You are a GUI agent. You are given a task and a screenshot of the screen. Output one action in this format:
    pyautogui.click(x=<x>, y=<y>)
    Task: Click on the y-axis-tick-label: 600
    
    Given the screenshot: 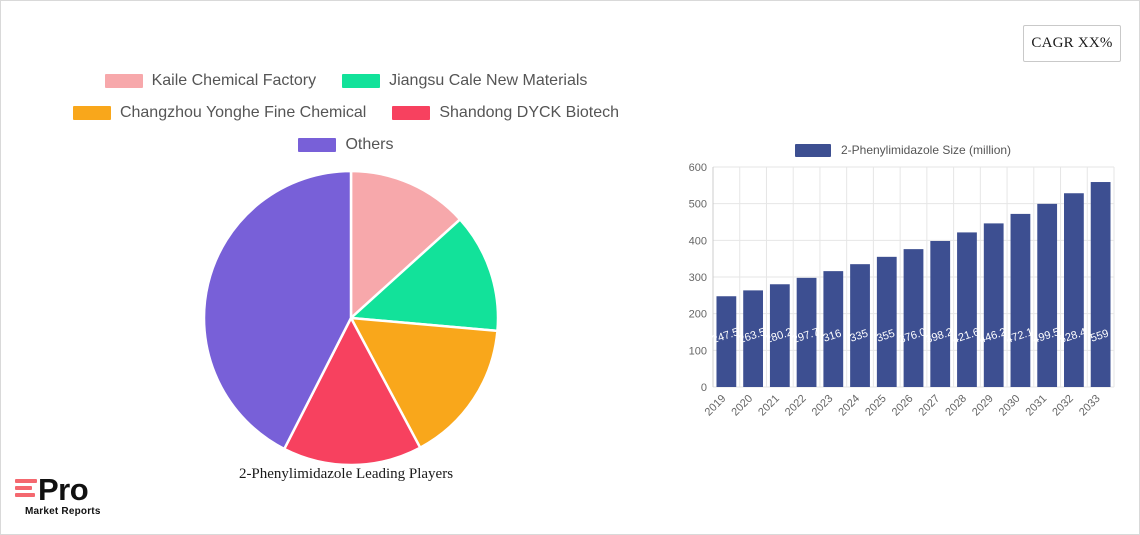 What is the action you would take?
    pyautogui.click(x=698, y=168)
    